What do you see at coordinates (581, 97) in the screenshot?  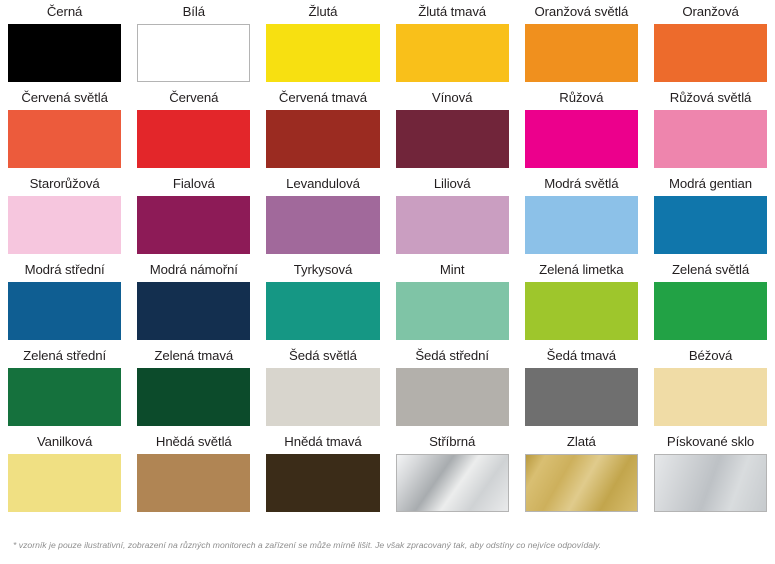 I see `swatch-label: Růžová` at bounding box center [581, 97].